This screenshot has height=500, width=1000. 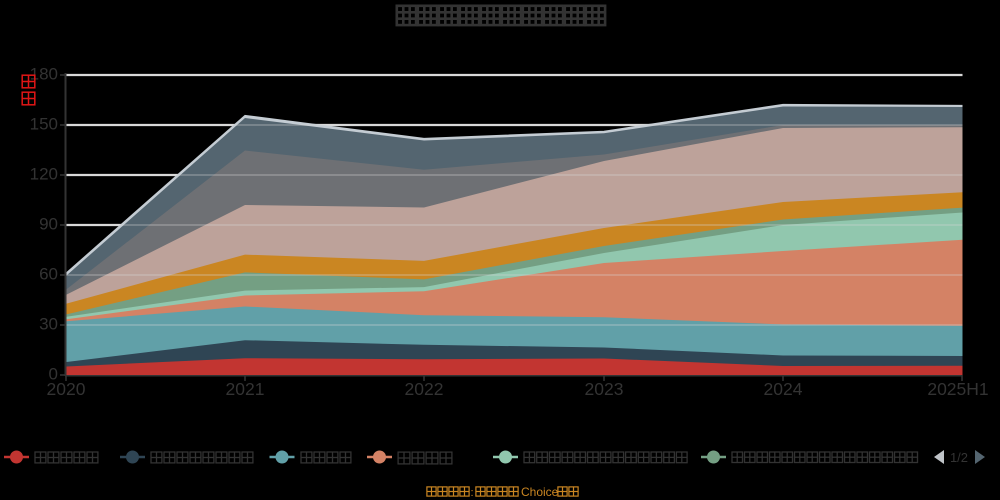 I want to click on svg-text: 2023, so click(x=604, y=389).